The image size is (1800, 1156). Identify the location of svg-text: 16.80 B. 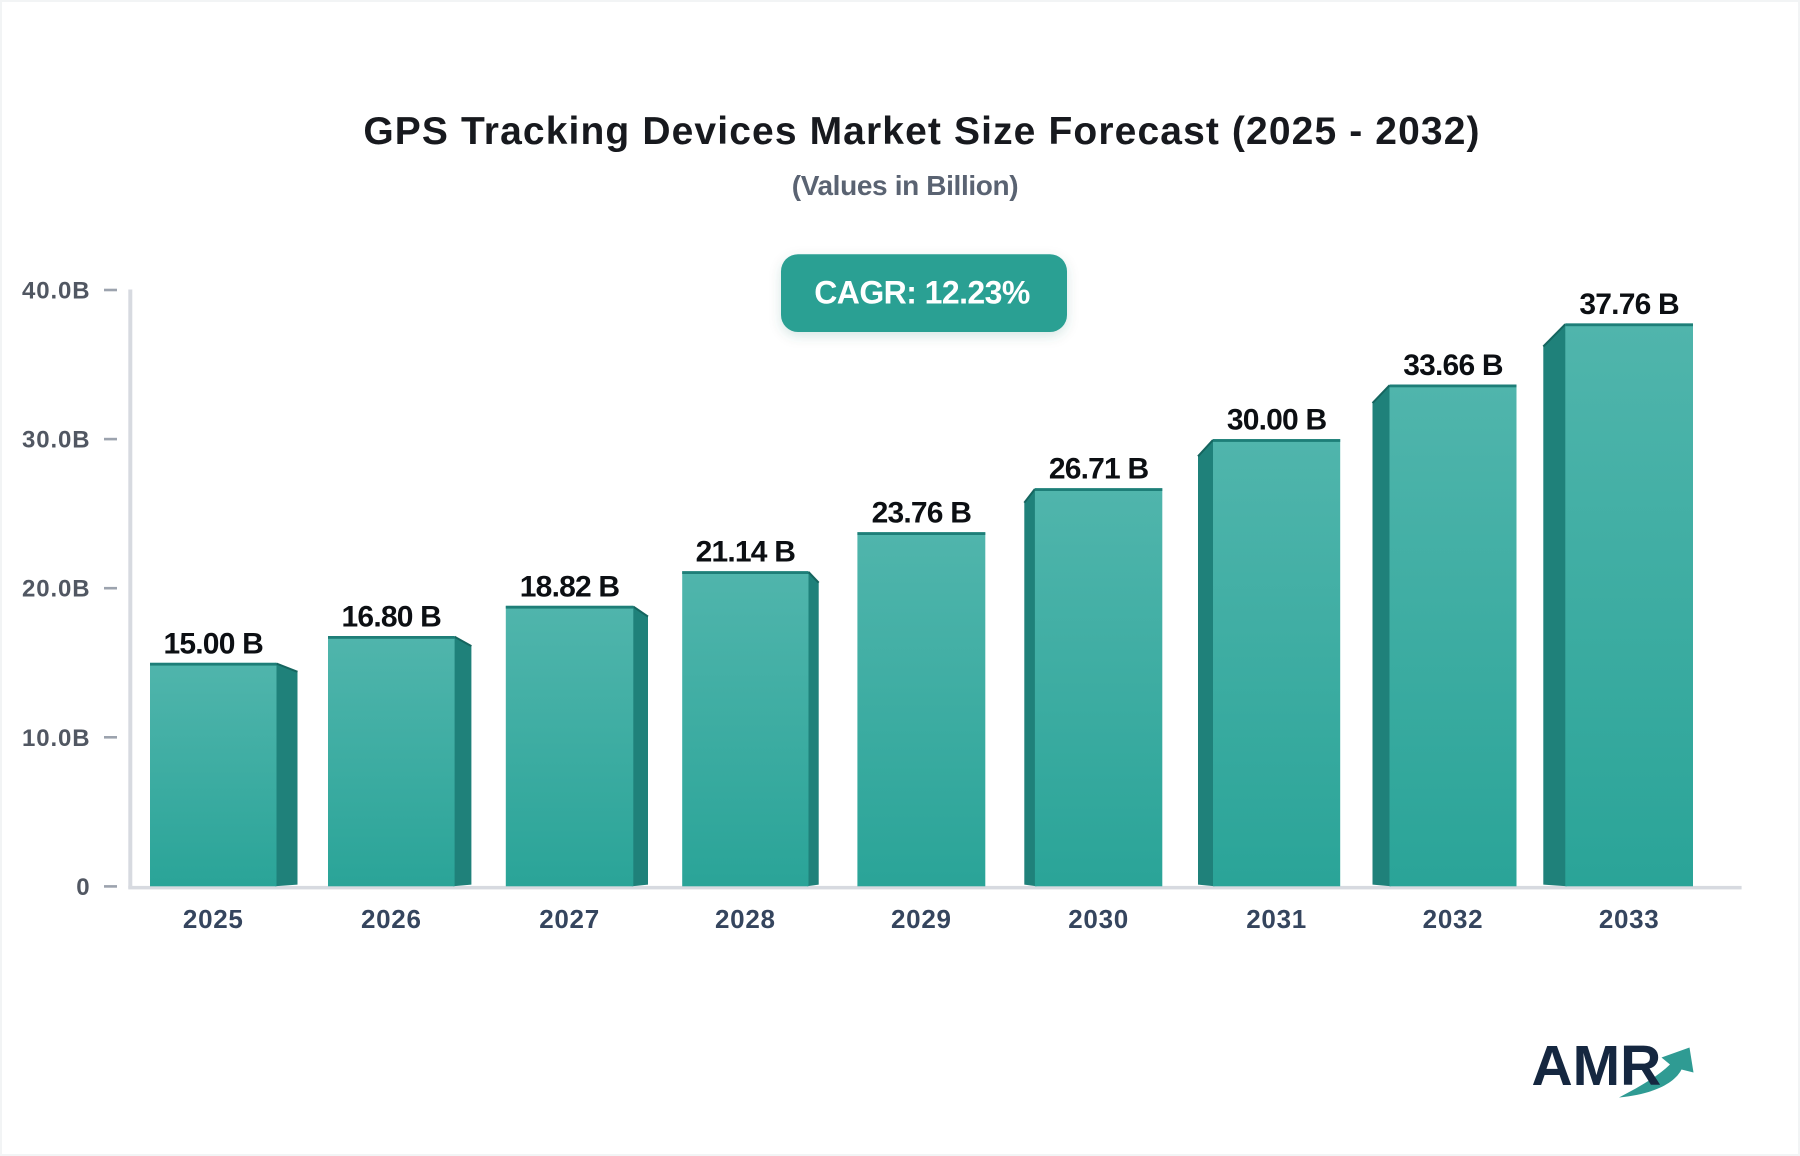
(392, 617).